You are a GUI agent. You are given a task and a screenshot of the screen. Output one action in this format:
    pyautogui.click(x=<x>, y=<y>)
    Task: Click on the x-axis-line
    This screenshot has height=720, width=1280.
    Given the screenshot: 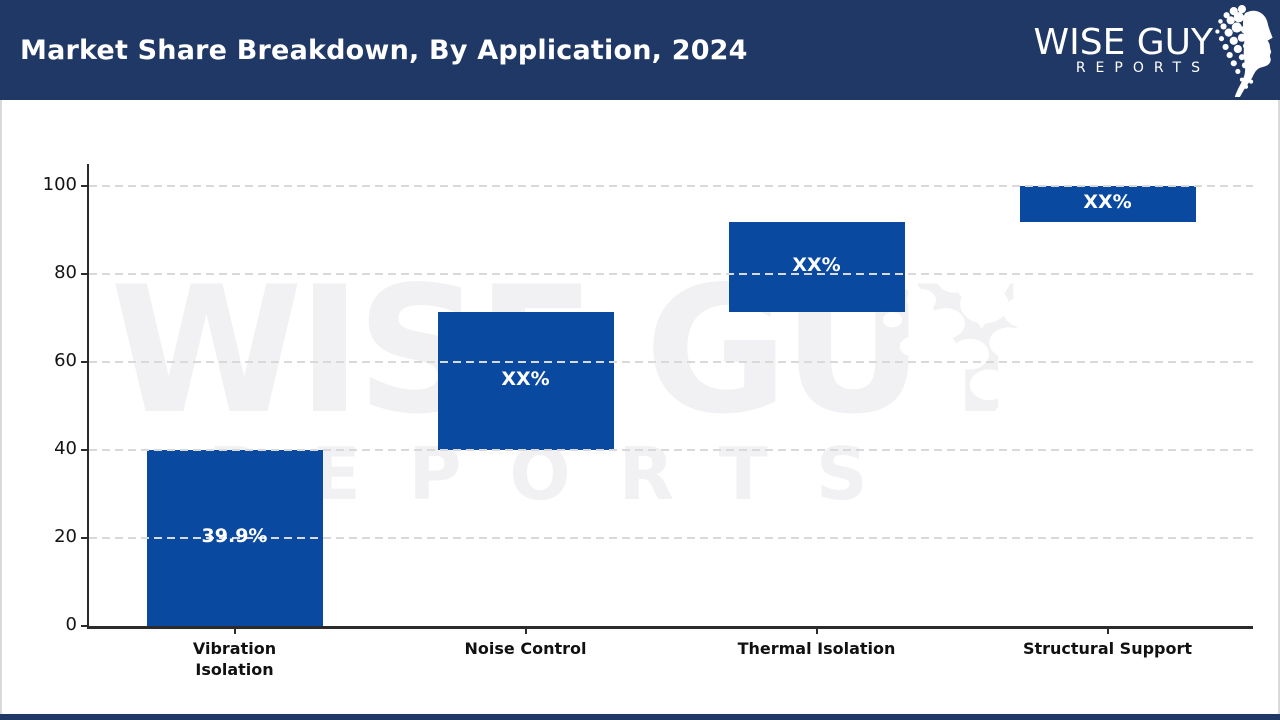 What is the action you would take?
    pyautogui.click(x=670, y=627)
    